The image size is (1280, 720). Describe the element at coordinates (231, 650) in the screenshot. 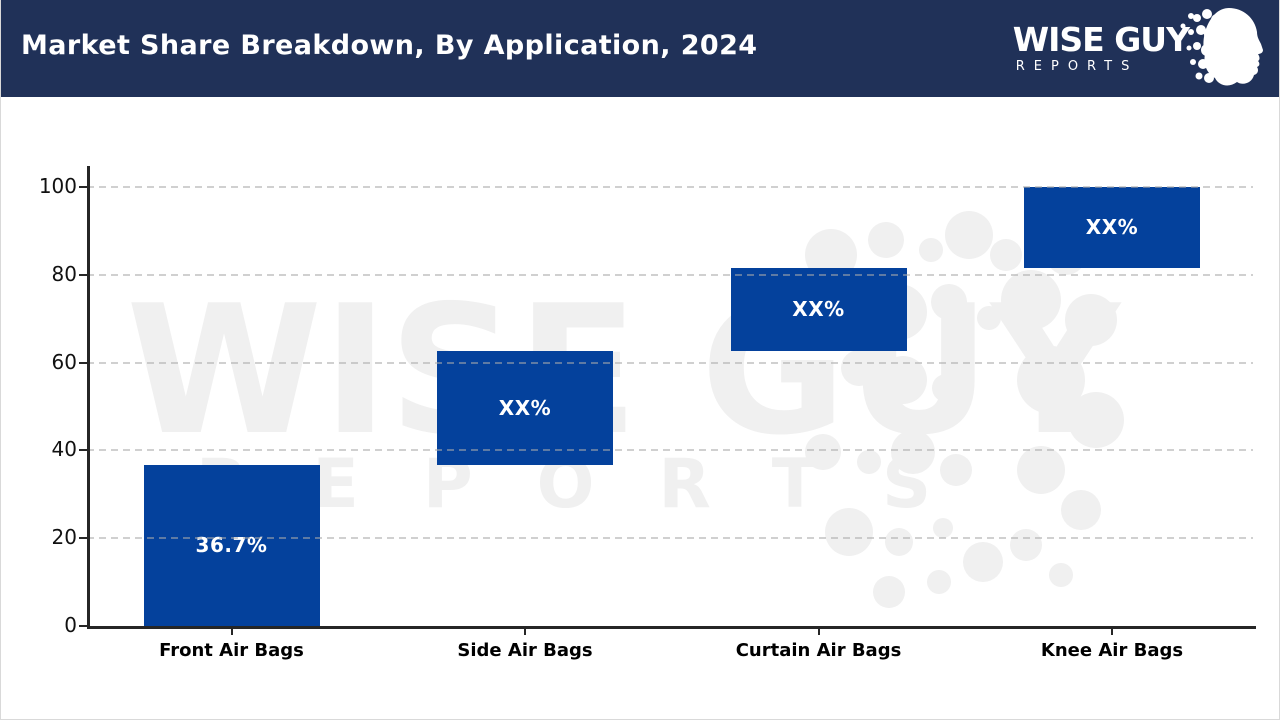

I see `x-category-label-front-air-bags: Front Air Bags` at that location.